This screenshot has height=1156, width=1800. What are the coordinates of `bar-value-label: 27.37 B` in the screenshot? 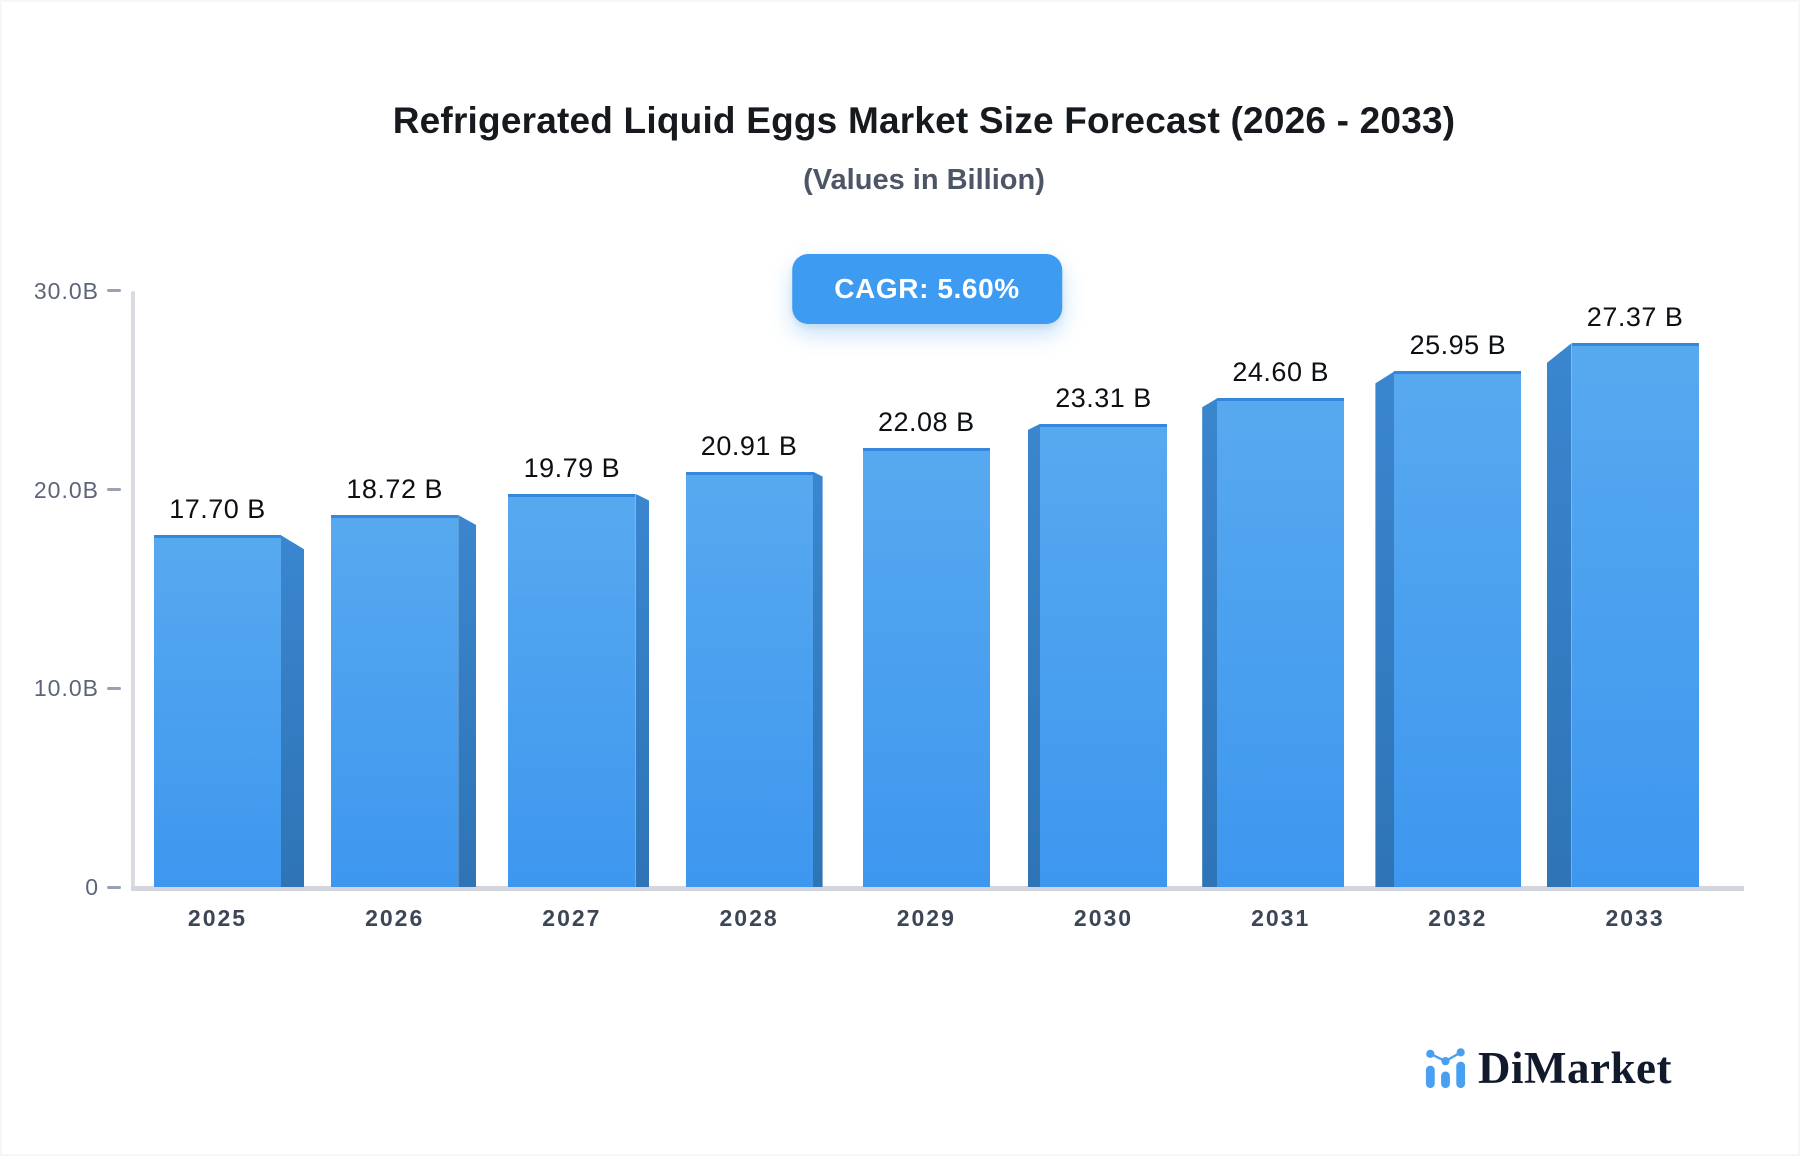 It's located at (1635, 317).